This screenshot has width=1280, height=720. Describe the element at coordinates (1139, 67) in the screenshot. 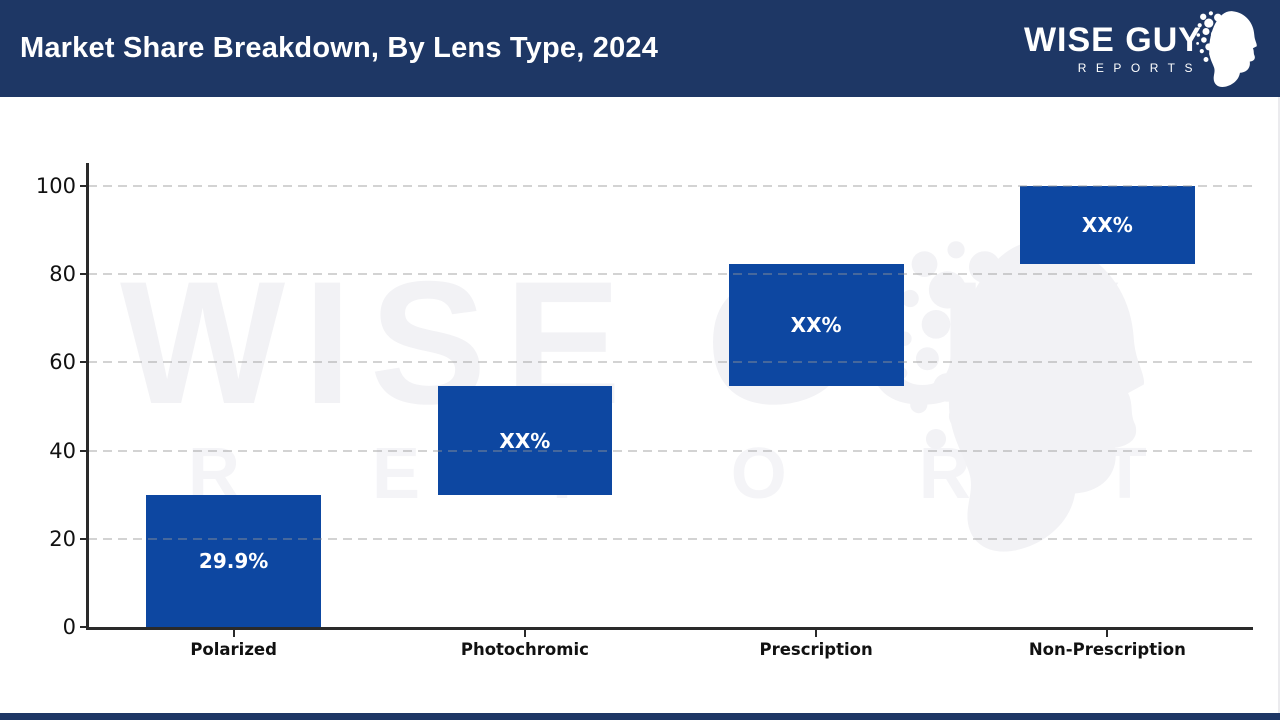

I see `logo-subtext: REPORTS` at that location.